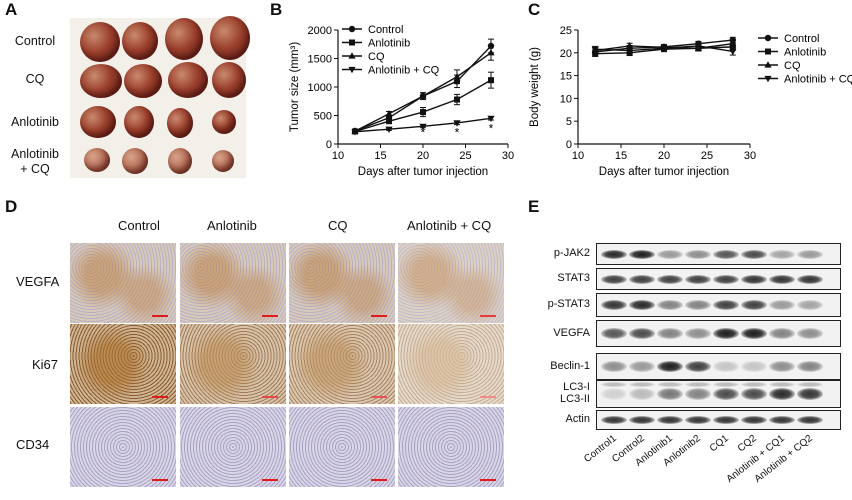 The height and width of the screenshot is (500, 852). What do you see at coordinates (123, 364) in the screenshot?
I see `ihc-image-ki67-control` at bounding box center [123, 364].